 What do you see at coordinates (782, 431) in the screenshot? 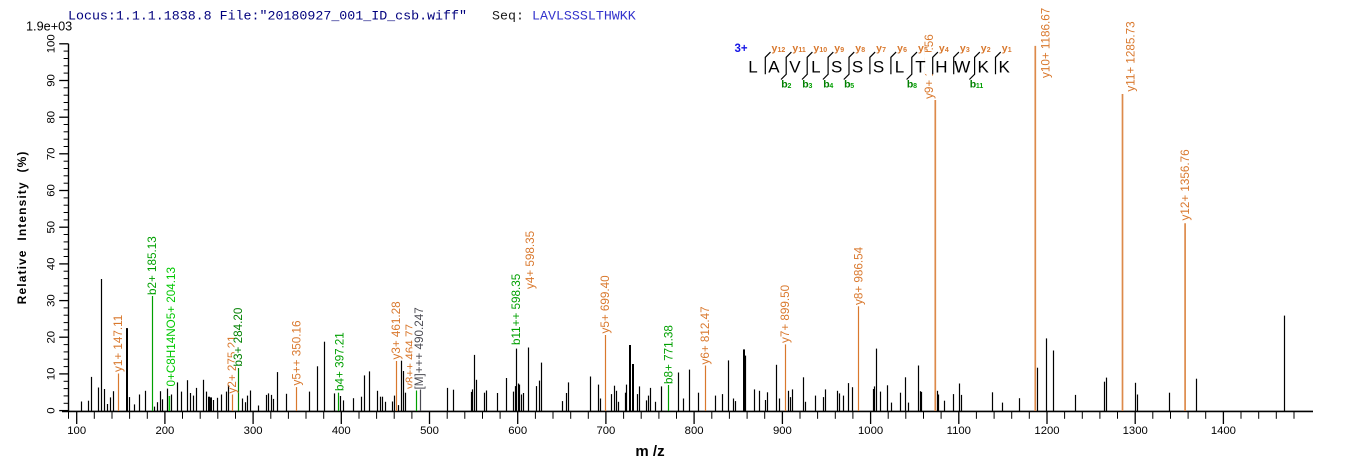
I see `svg-text: 900` at bounding box center [782, 431].